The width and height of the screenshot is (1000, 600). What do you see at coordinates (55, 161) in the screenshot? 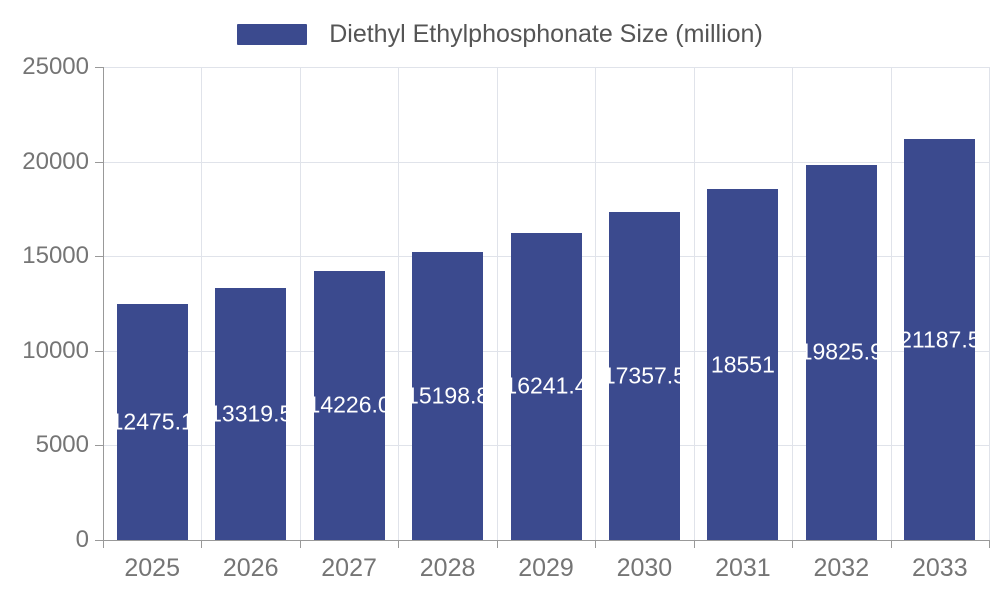
I see `y-axis-label: 20000` at bounding box center [55, 161].